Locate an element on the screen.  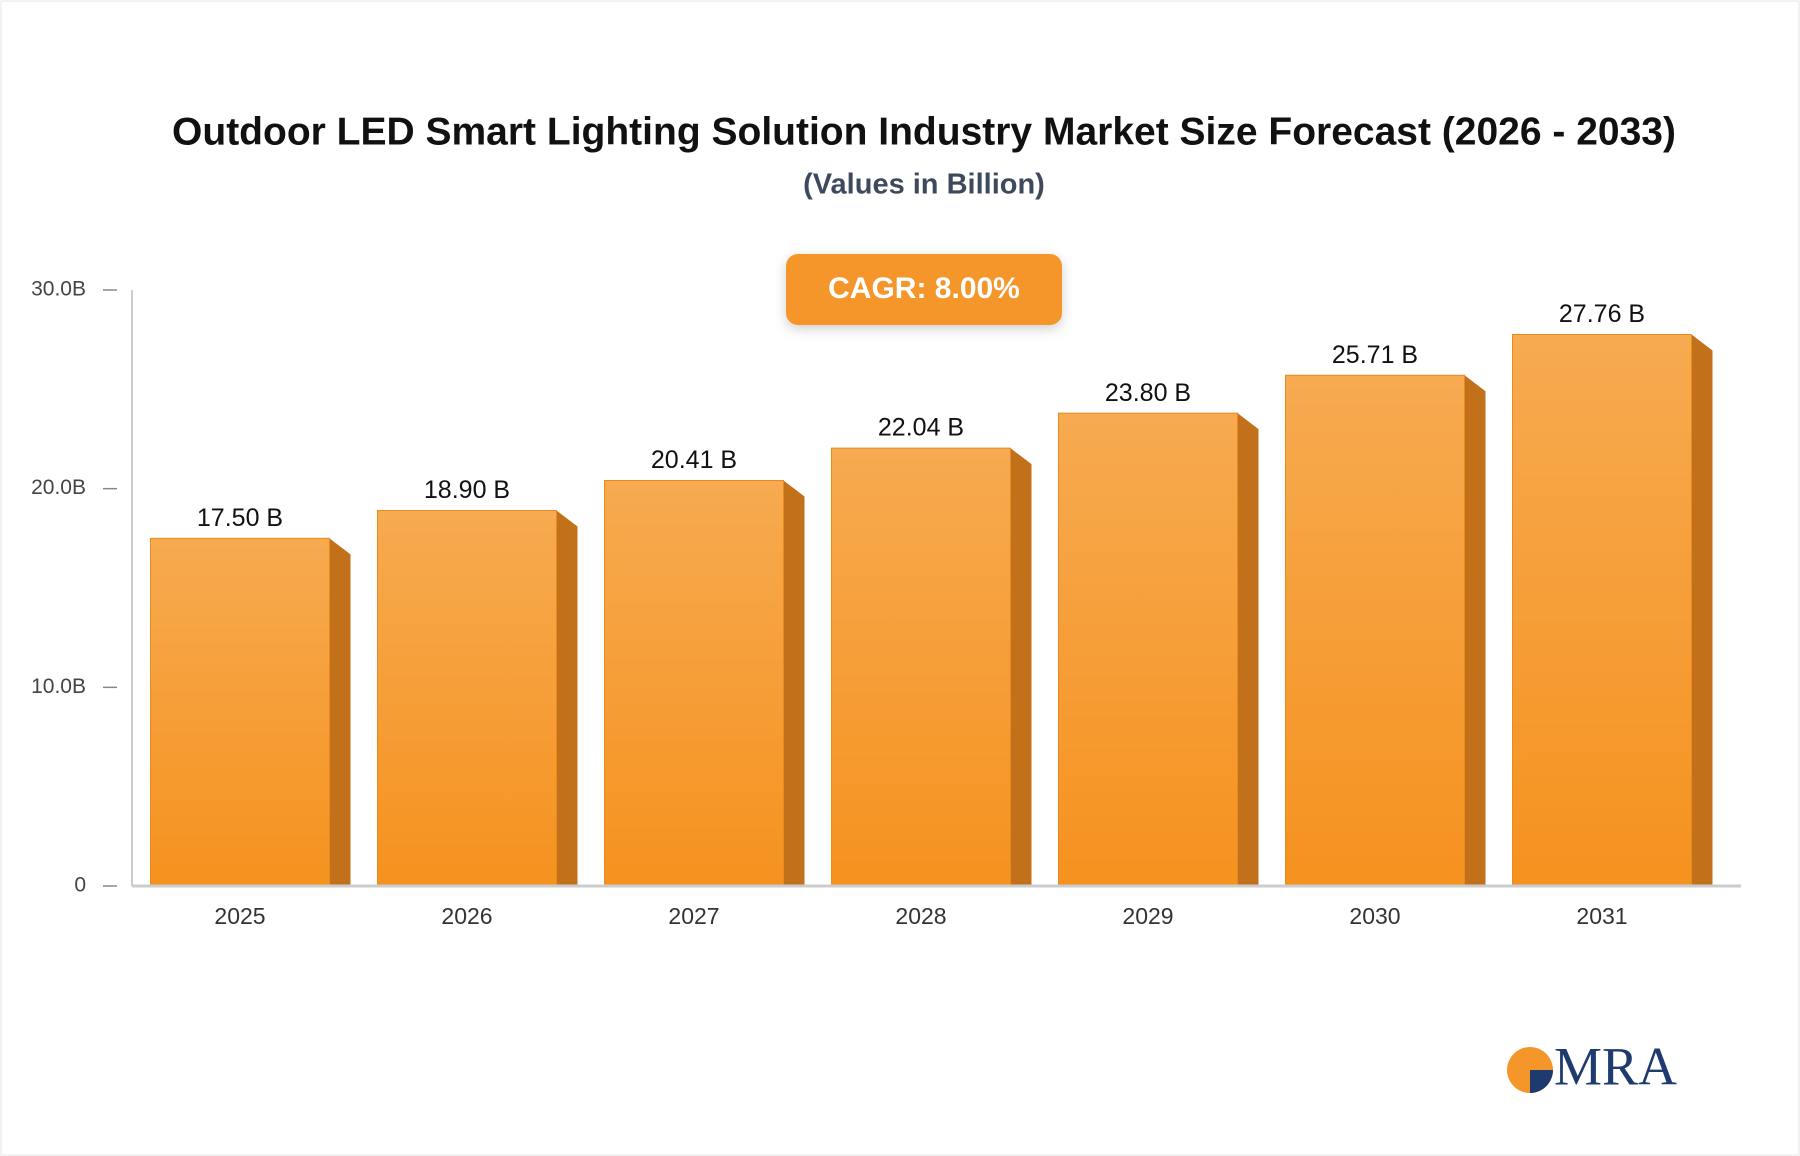
x-tick-label: 2030 is located at coordinates (1374, 916).